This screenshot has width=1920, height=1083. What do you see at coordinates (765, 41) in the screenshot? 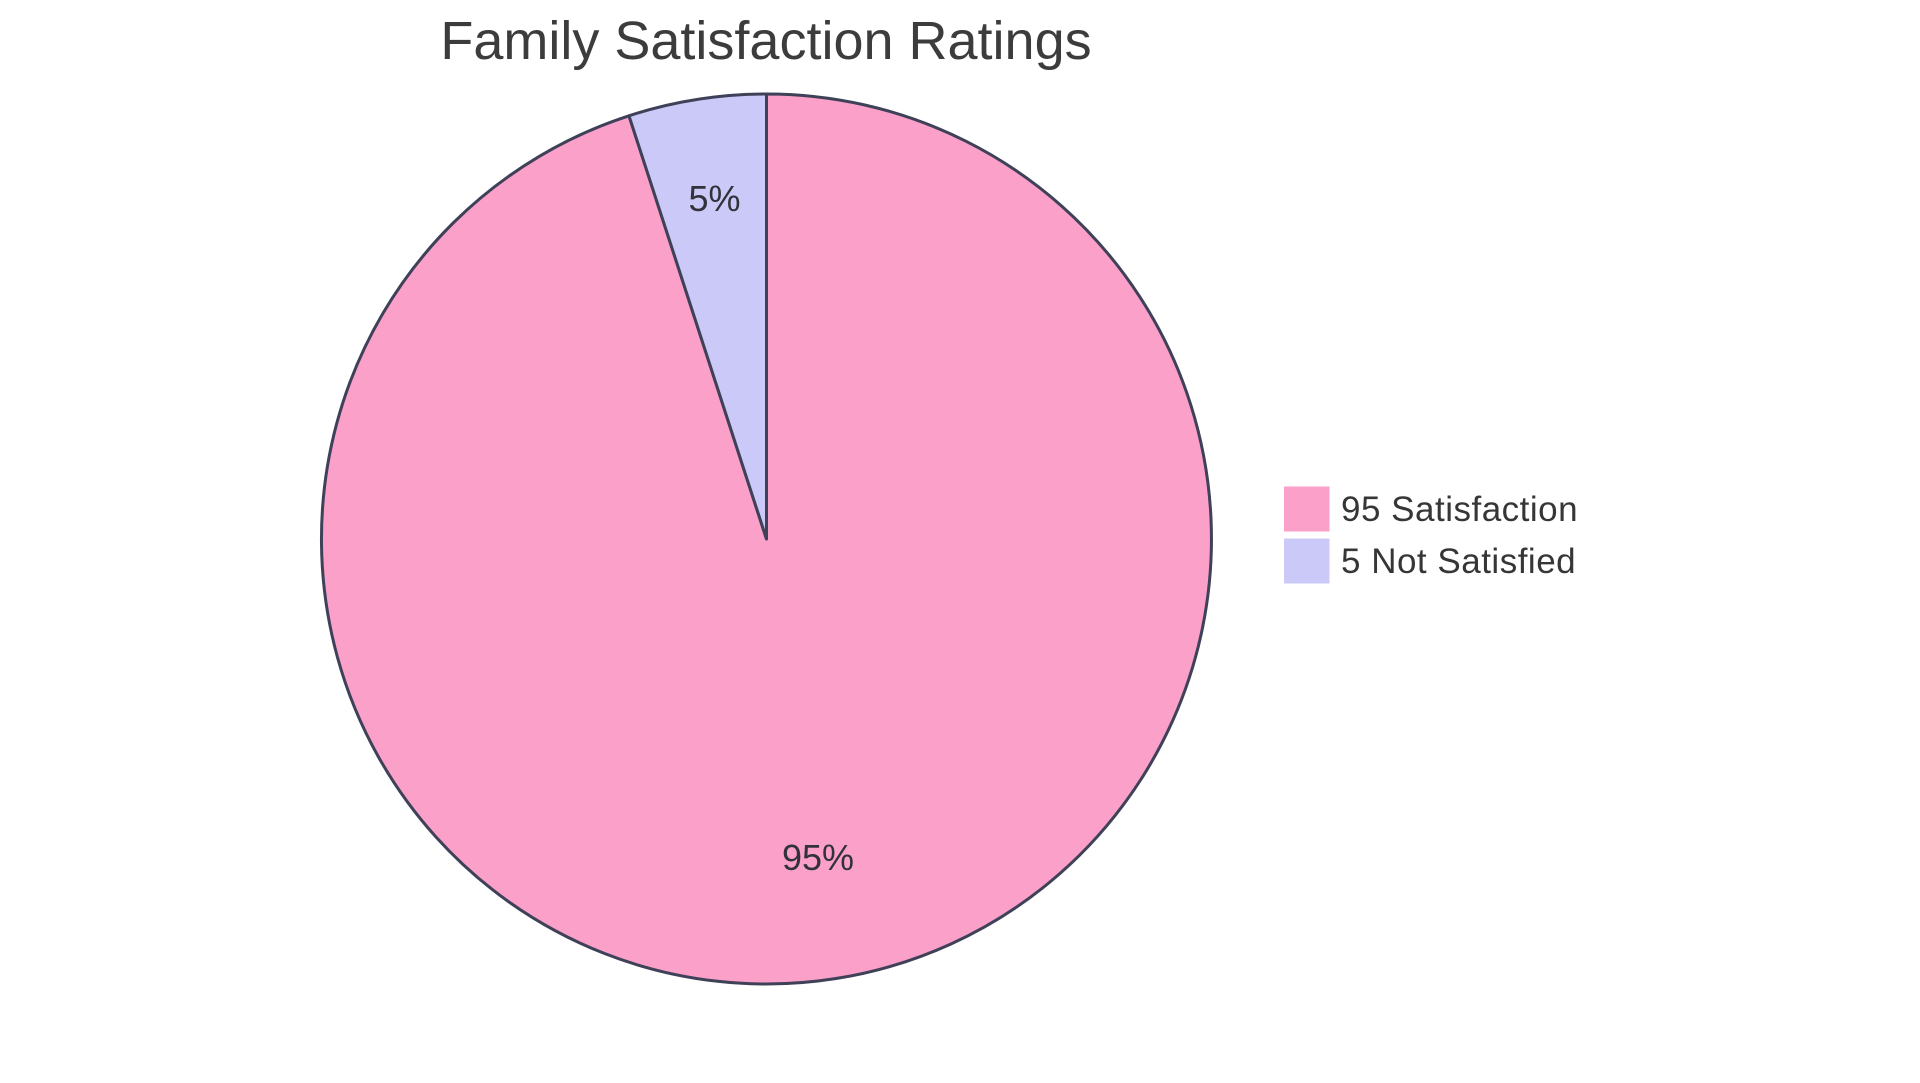
I see `svg-text: Family Satisfaction Ratings` at bounding box center [765, 41].